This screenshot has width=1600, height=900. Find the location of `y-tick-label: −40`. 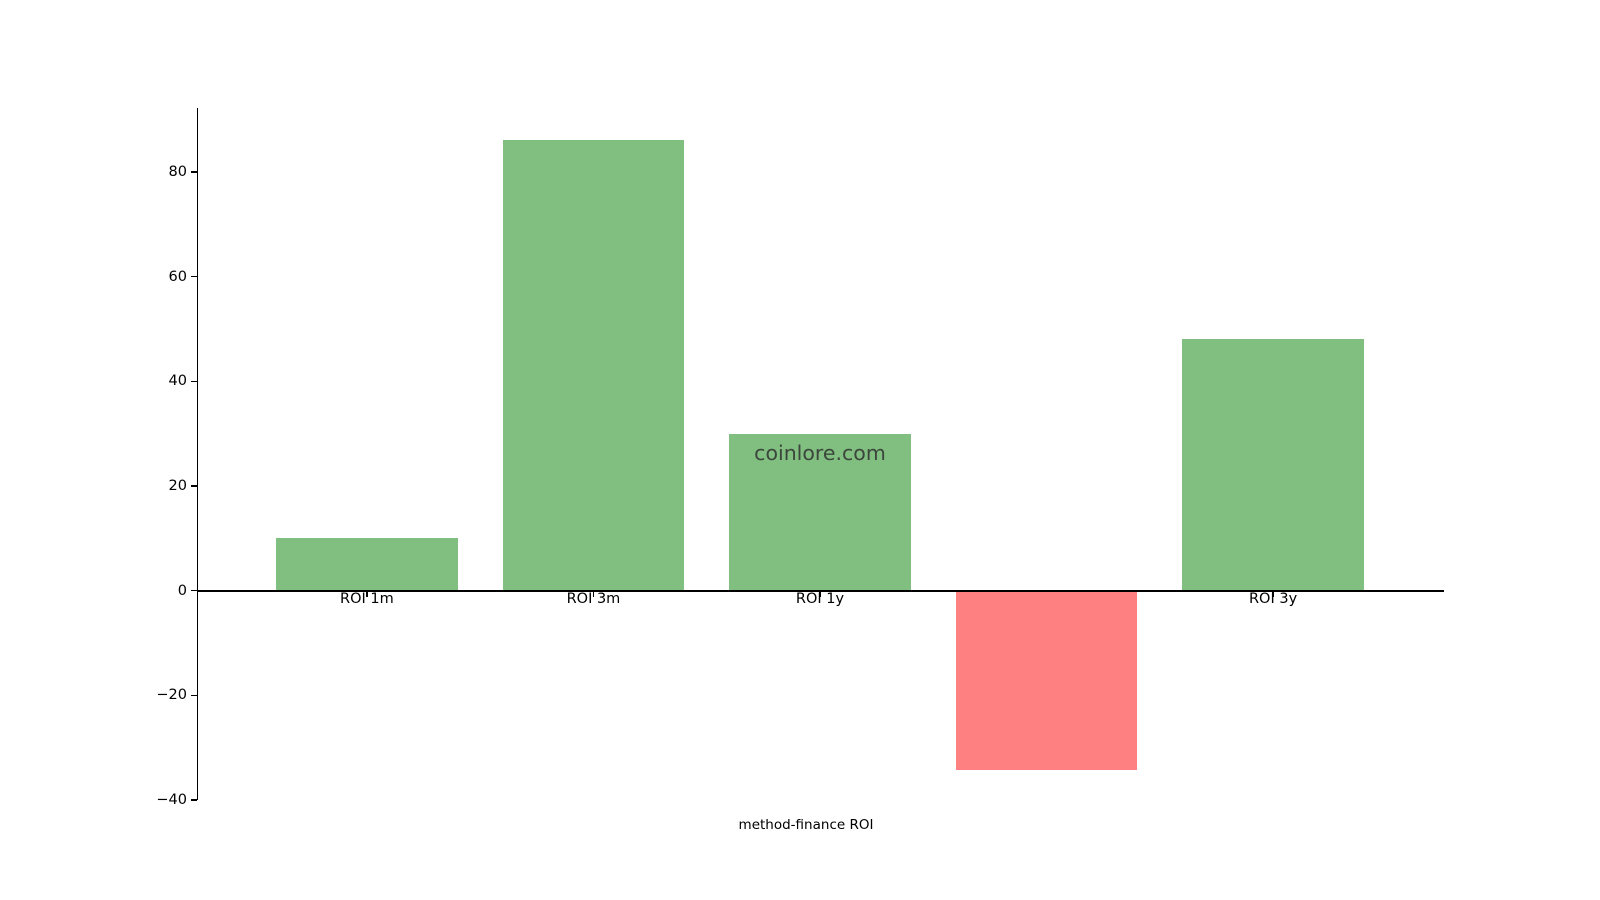

y-tick-label: −40 is located at coordinates (171, 800).